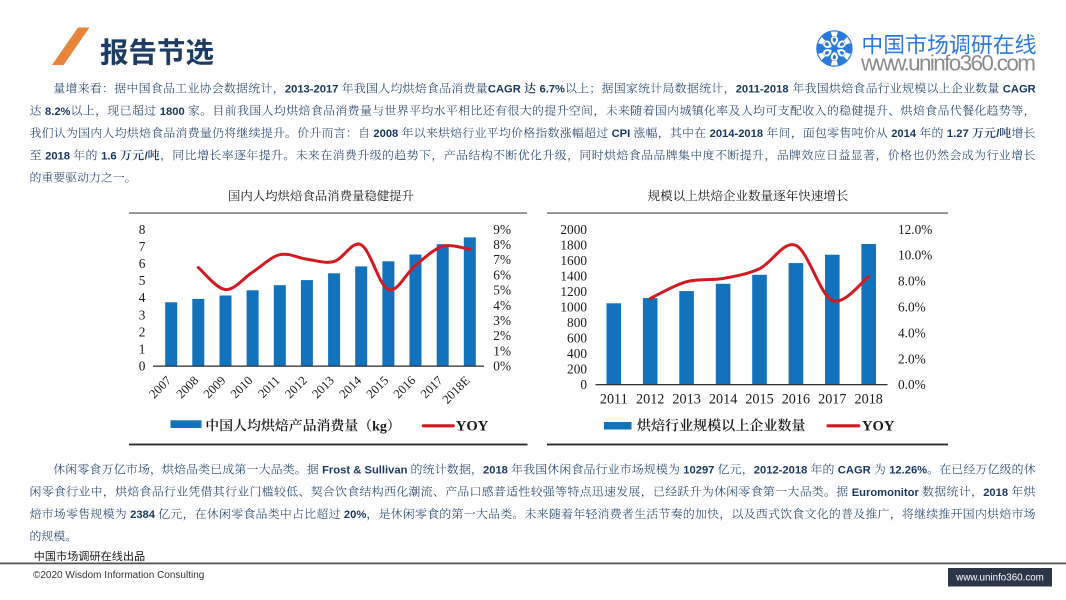  What do you see at coordinates (915, 255) in the screenshot?
I see `svg-text: 10.0%` at bounding box center [915, 255].